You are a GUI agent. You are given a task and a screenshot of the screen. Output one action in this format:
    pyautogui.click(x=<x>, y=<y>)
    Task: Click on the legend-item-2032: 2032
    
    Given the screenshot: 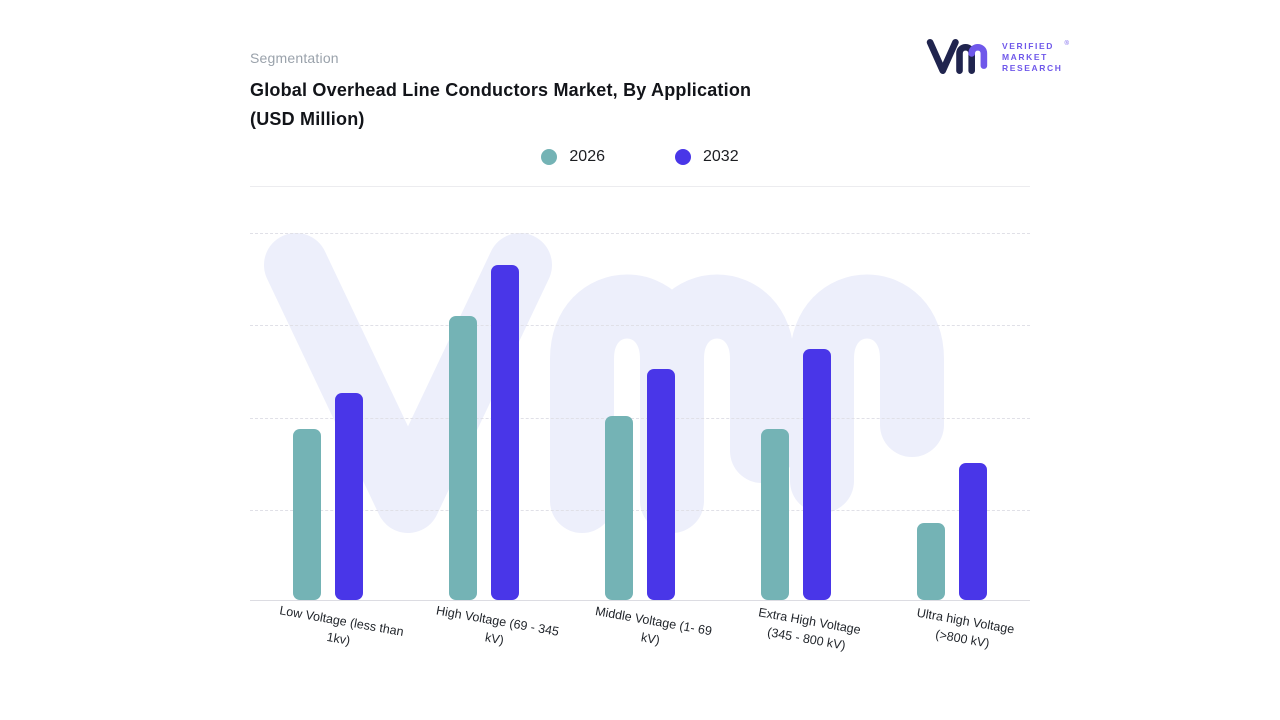 What is the action you would take?
    pyautogui.click(x=707, y=157)
    